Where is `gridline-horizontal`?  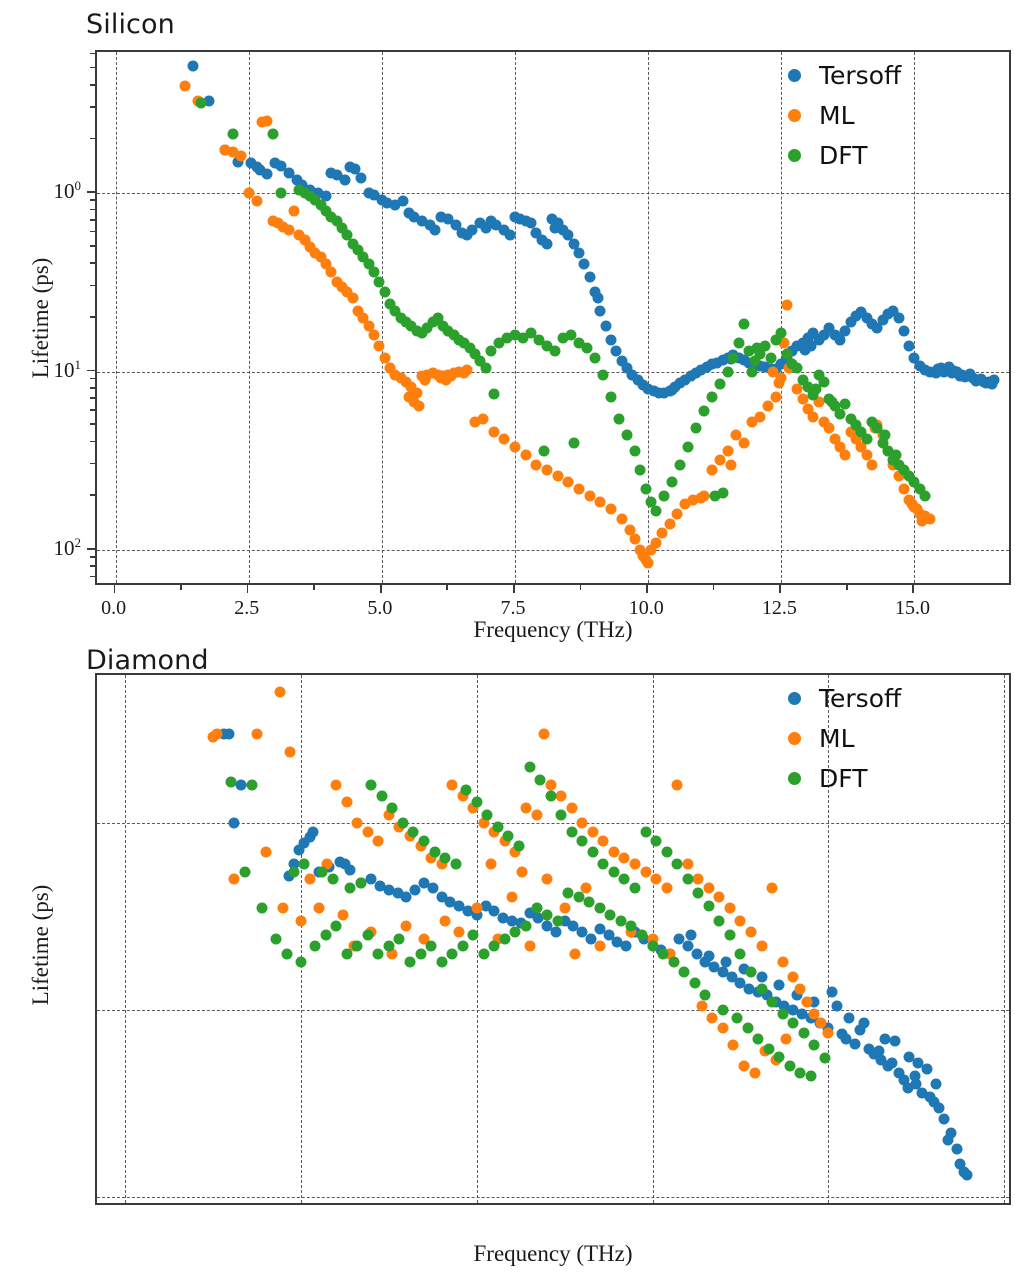 gridline-horizontal is located at coordinates (553, 194).